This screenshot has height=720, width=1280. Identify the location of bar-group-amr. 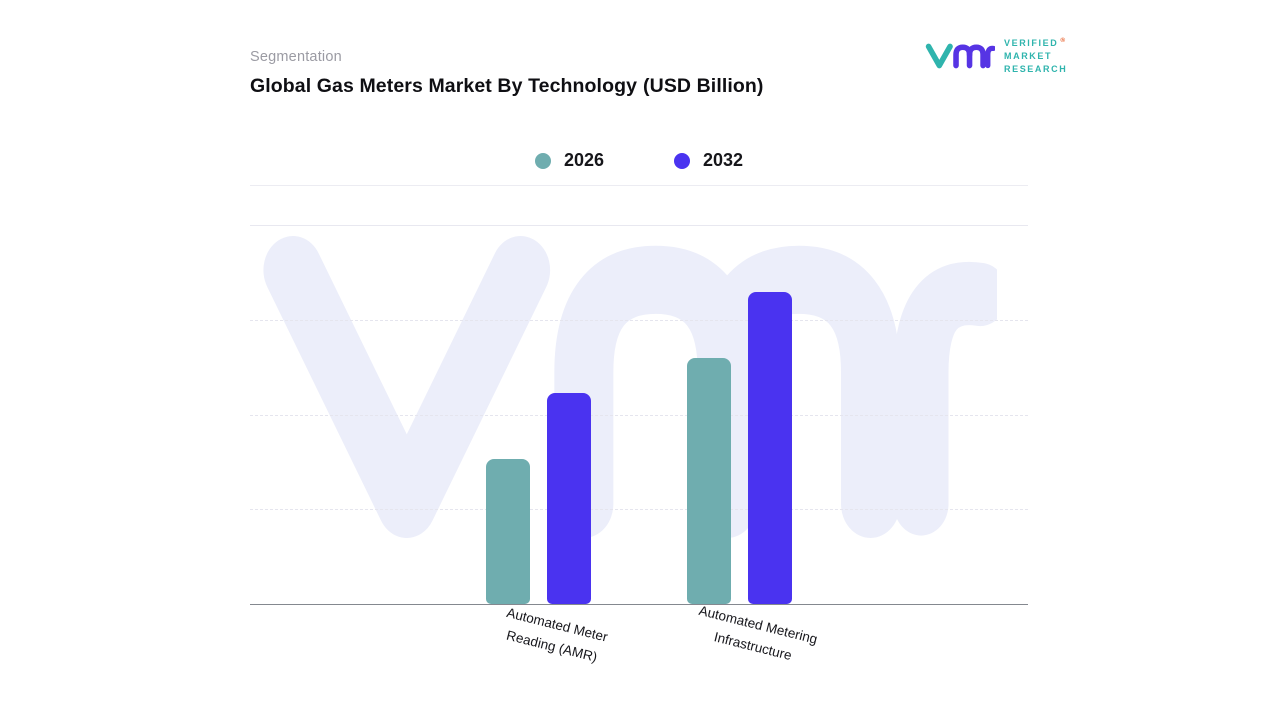
(538, 415).